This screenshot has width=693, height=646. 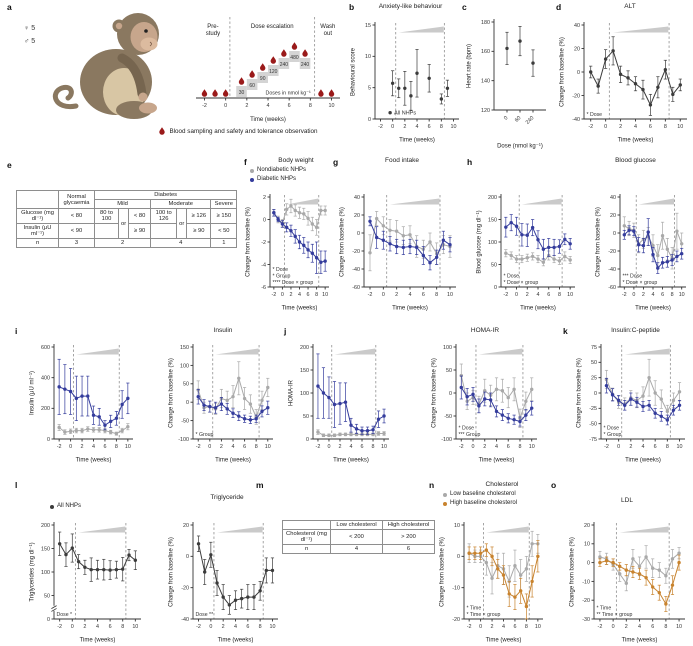 What do you see at coordinates (633, 276) in the screenshot?
I see `svg-text: *** Dose` at bounding box center [633, 276].